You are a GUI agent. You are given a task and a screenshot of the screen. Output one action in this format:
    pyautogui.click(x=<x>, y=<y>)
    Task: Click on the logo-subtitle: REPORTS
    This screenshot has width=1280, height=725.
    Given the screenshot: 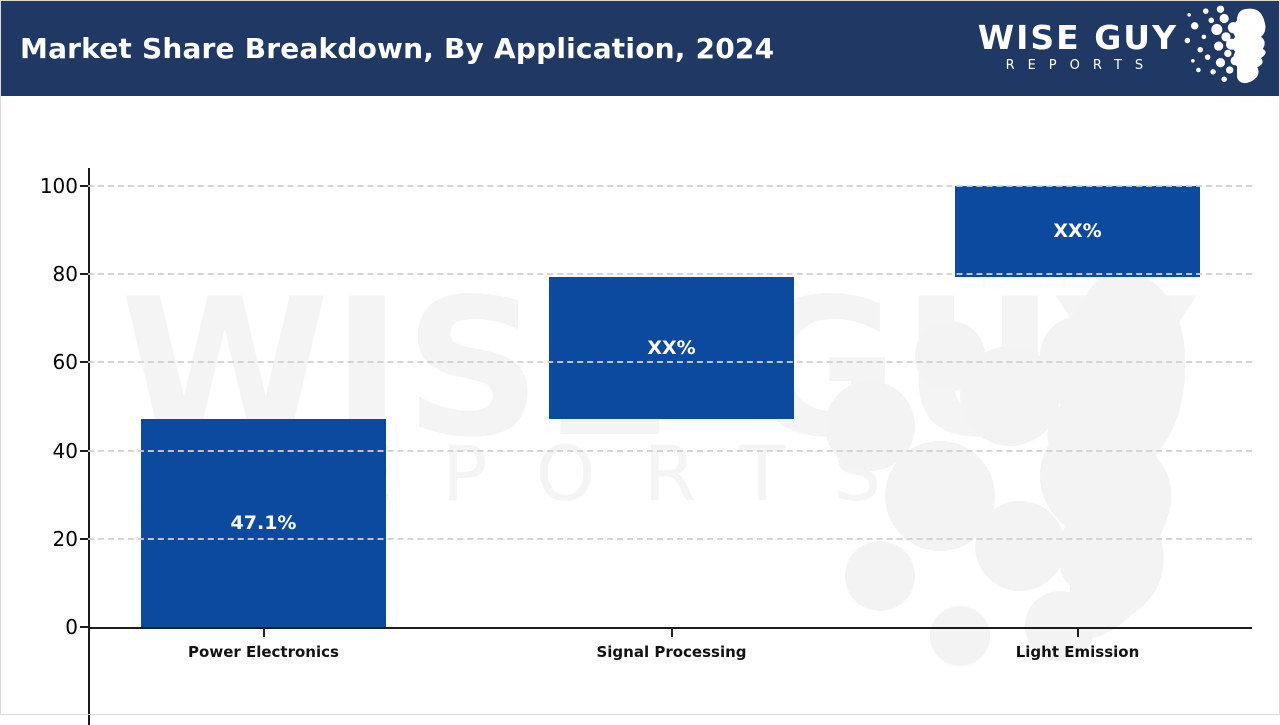 What is the action you would take?
    pyautogui.click(x=1081, y=65)
    